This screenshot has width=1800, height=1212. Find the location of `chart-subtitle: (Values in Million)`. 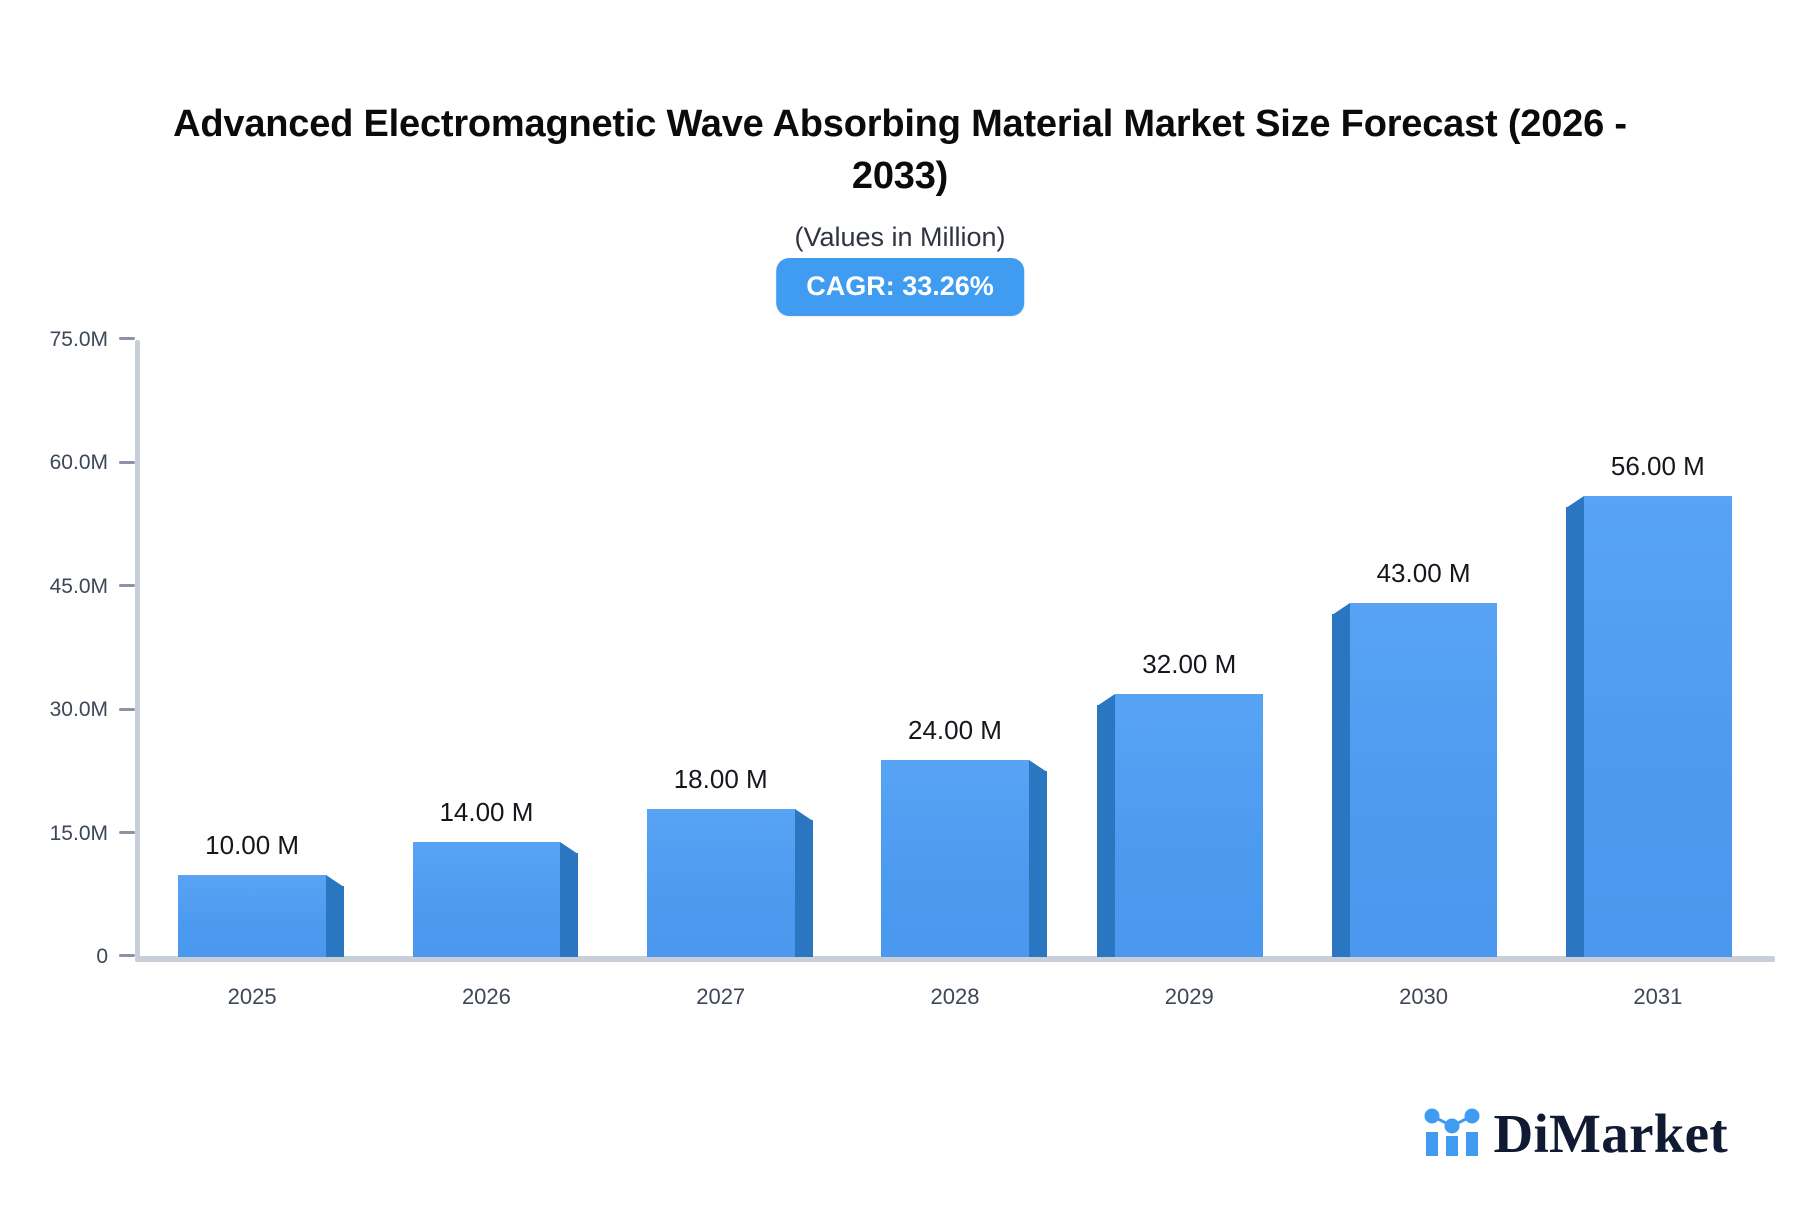

chart-subtitle: (Values in Million) is located at coordinates (900, 237).